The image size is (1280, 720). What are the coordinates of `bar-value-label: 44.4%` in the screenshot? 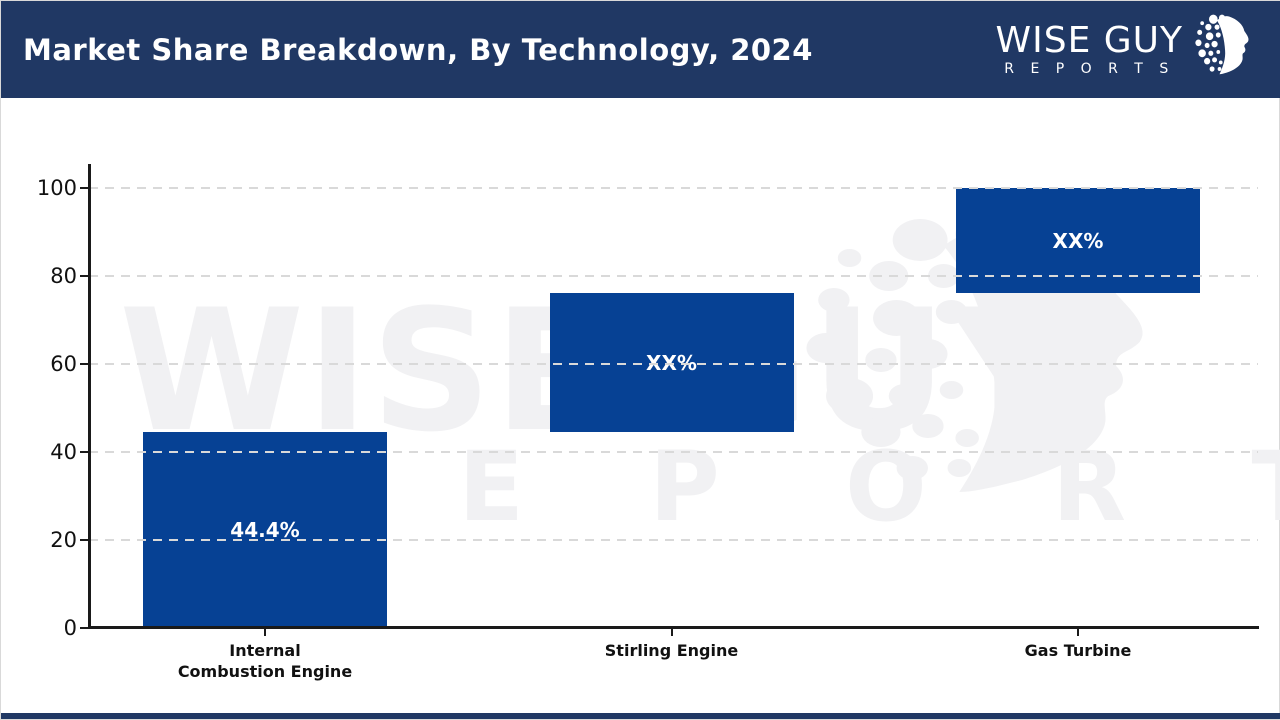 It's located at (265, 529).